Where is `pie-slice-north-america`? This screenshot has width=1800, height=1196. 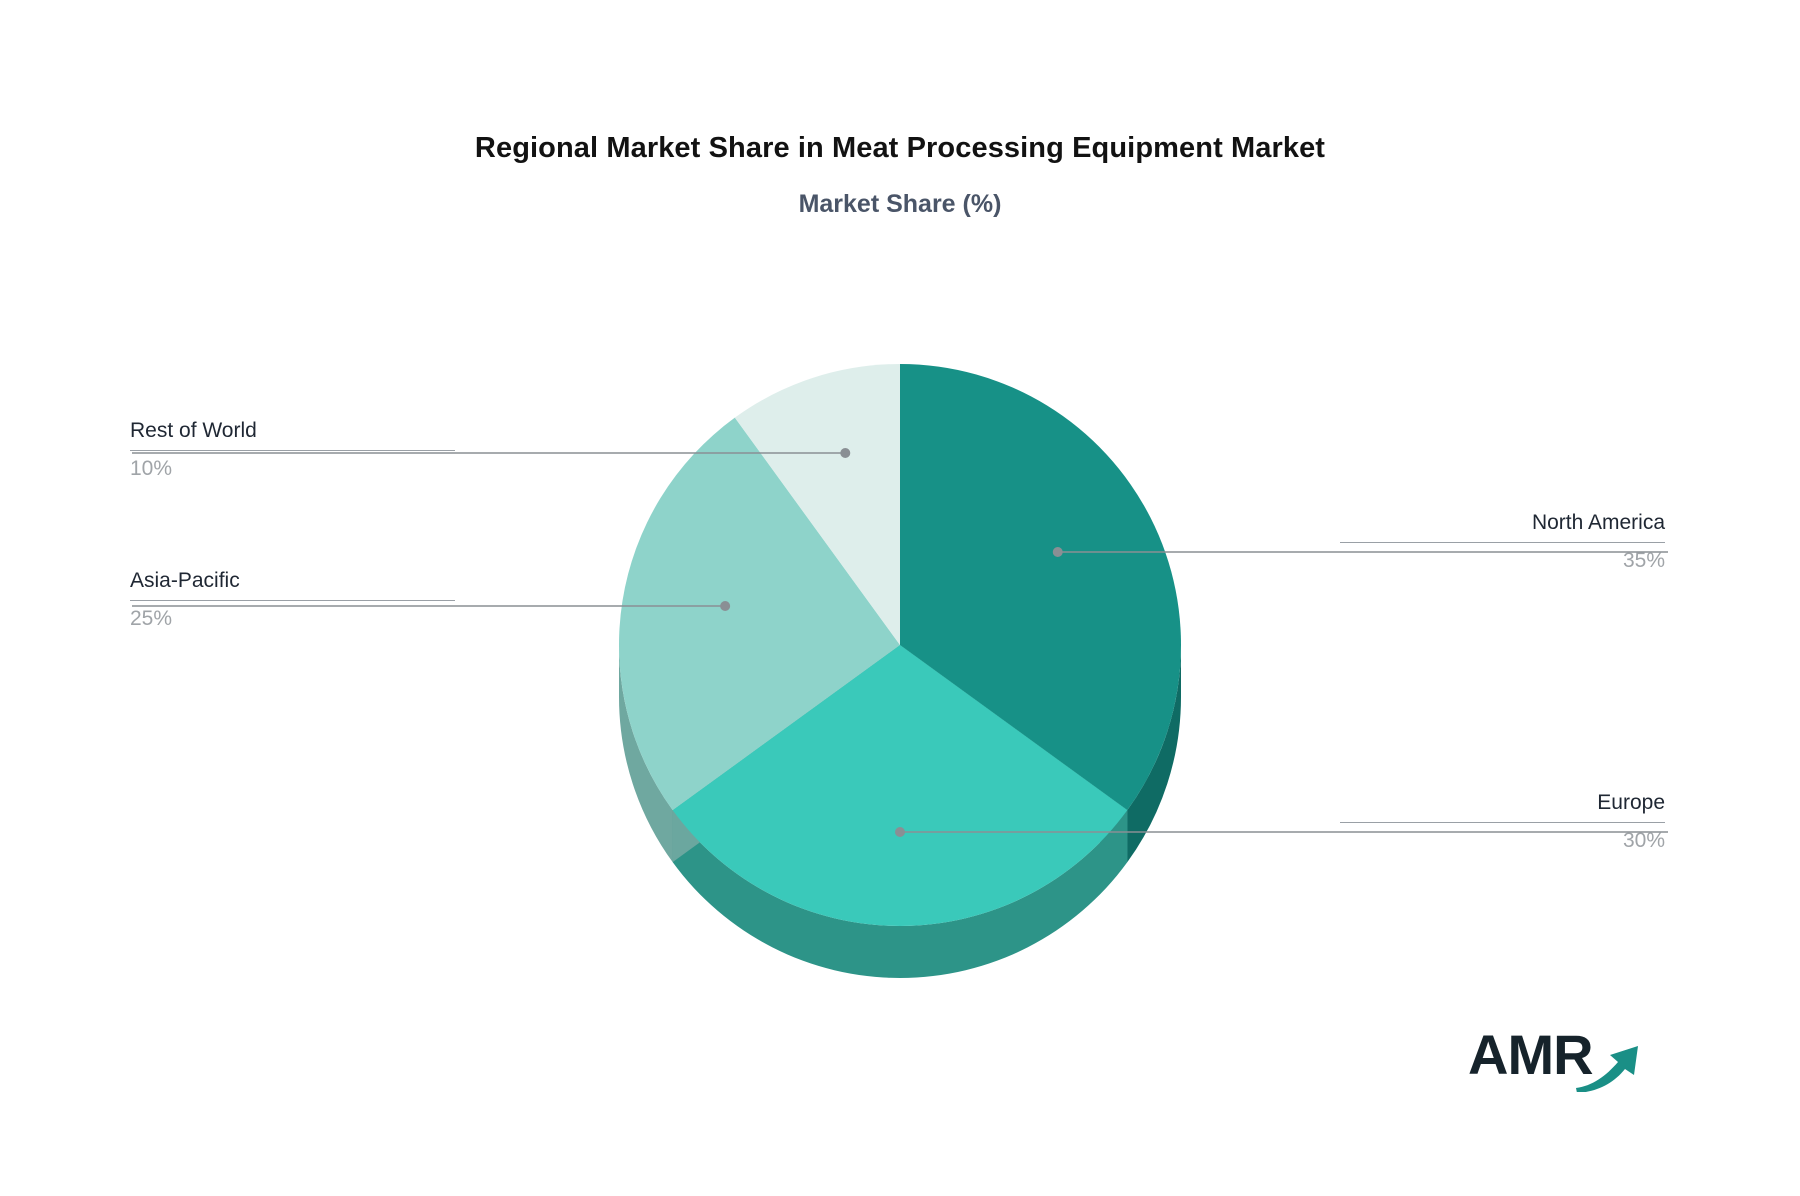 pie-slice-north-america is located at coordinates (1040, 587).